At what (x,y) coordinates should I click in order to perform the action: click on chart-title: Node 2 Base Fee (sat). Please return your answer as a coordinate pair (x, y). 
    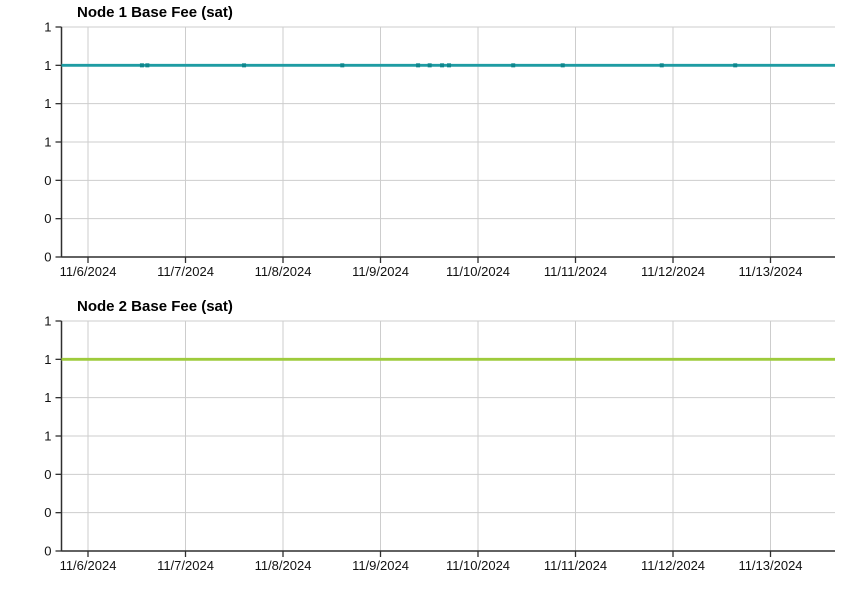
    Looking at the image, I should click on (155, 306).